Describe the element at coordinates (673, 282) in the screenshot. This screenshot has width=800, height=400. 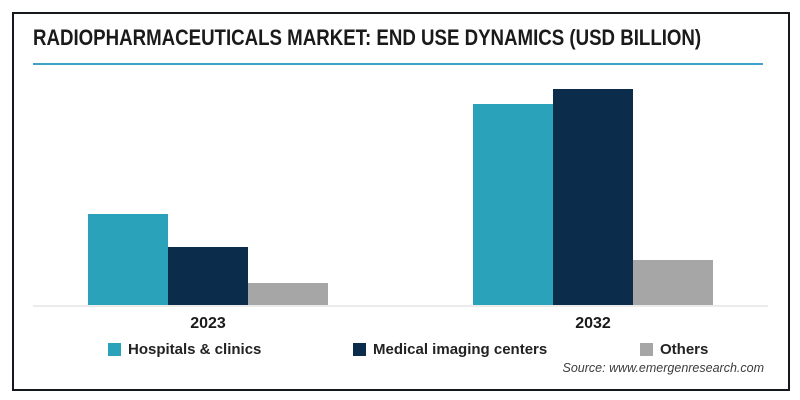
I see `bar-2032-others` at that location.